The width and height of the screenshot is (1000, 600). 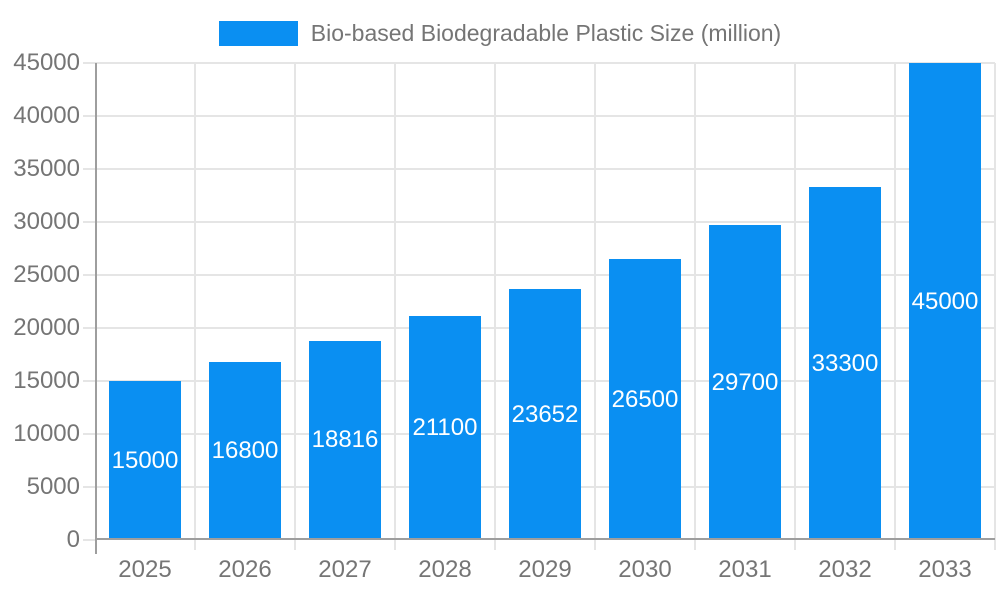 I want to click on bar: 45000, so click(x=945, y=301).